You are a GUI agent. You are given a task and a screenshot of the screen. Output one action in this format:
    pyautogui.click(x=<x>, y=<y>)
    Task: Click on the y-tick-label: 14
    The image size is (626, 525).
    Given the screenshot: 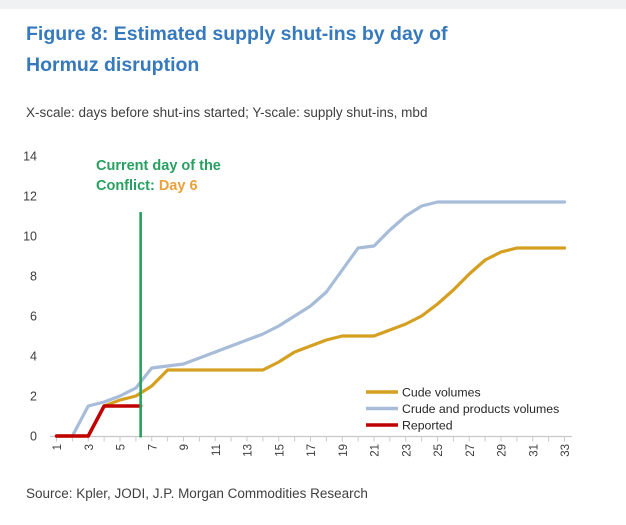 What is the action you would take?
    pyautogui.click(x=30, y=157)
    